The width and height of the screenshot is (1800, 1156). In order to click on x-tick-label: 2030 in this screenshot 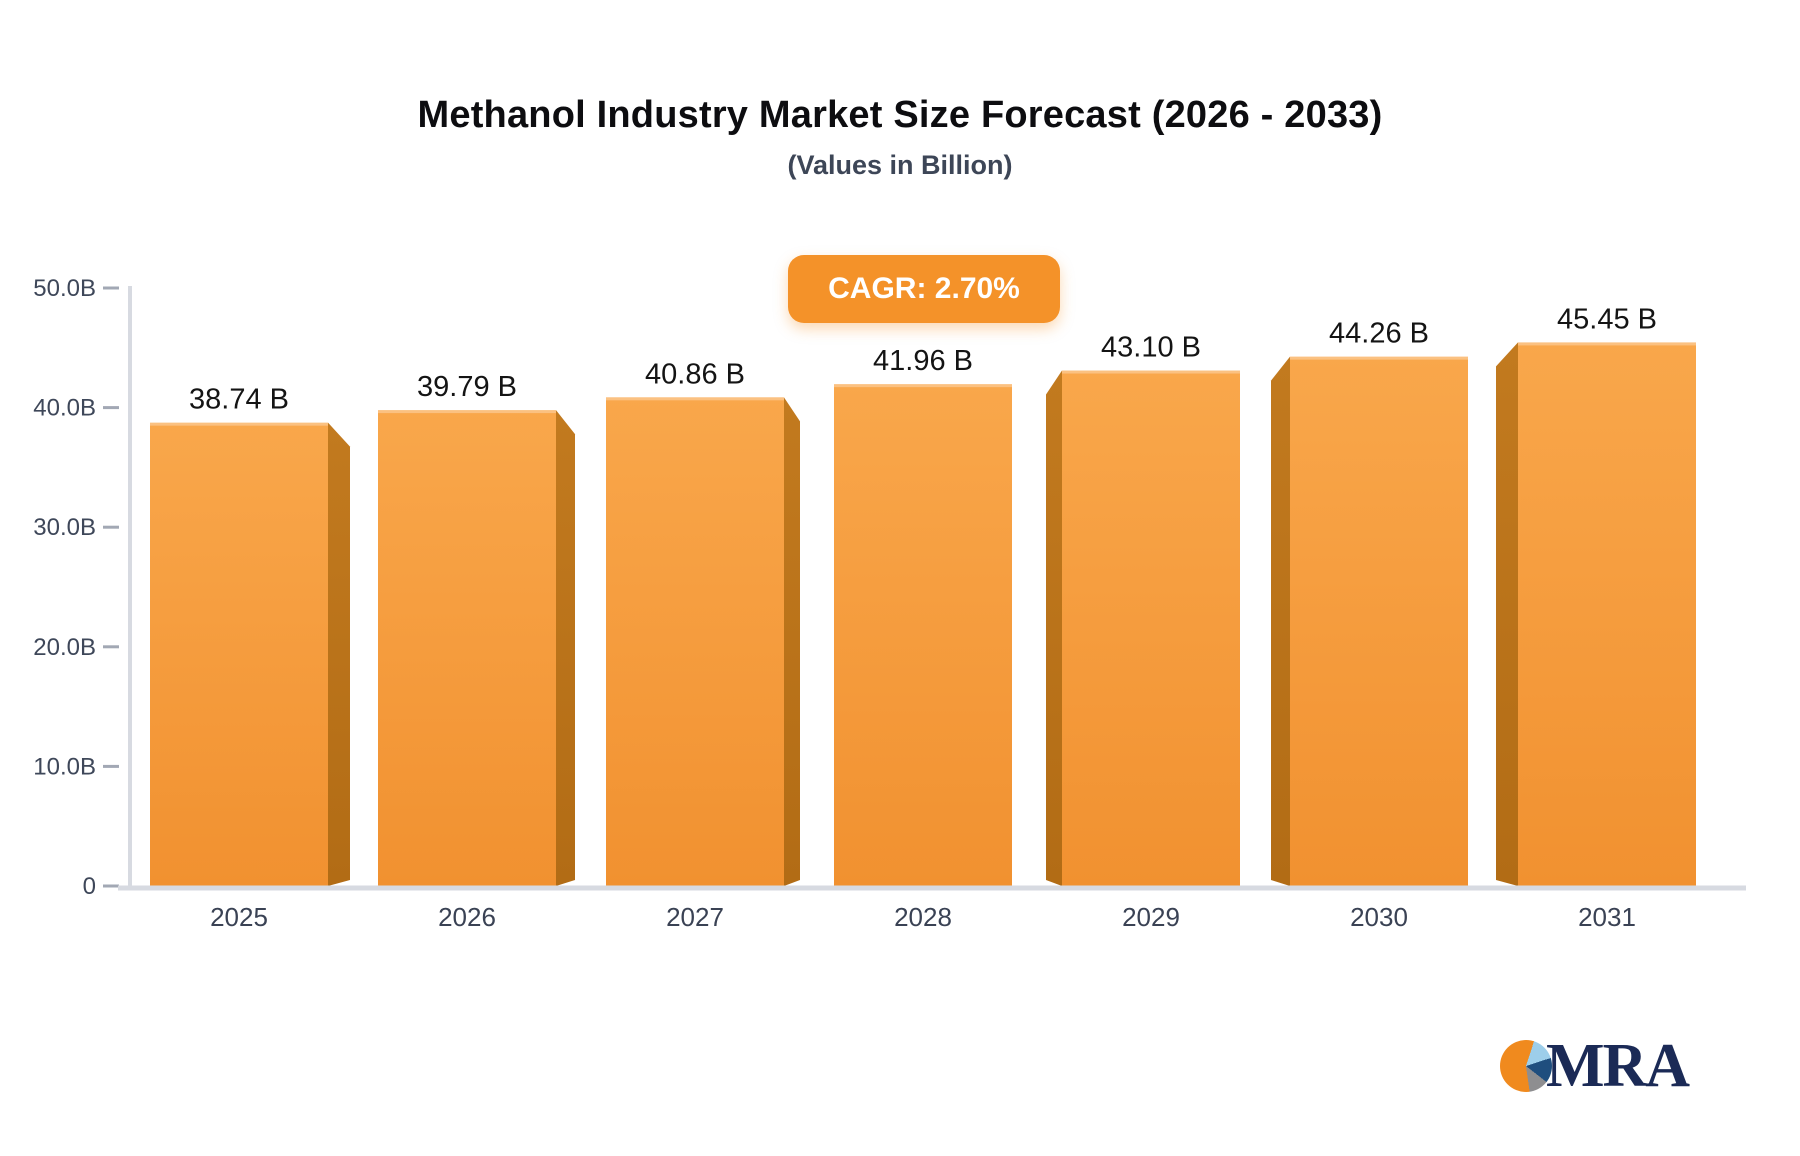, I will do `click(1379, 917)`.